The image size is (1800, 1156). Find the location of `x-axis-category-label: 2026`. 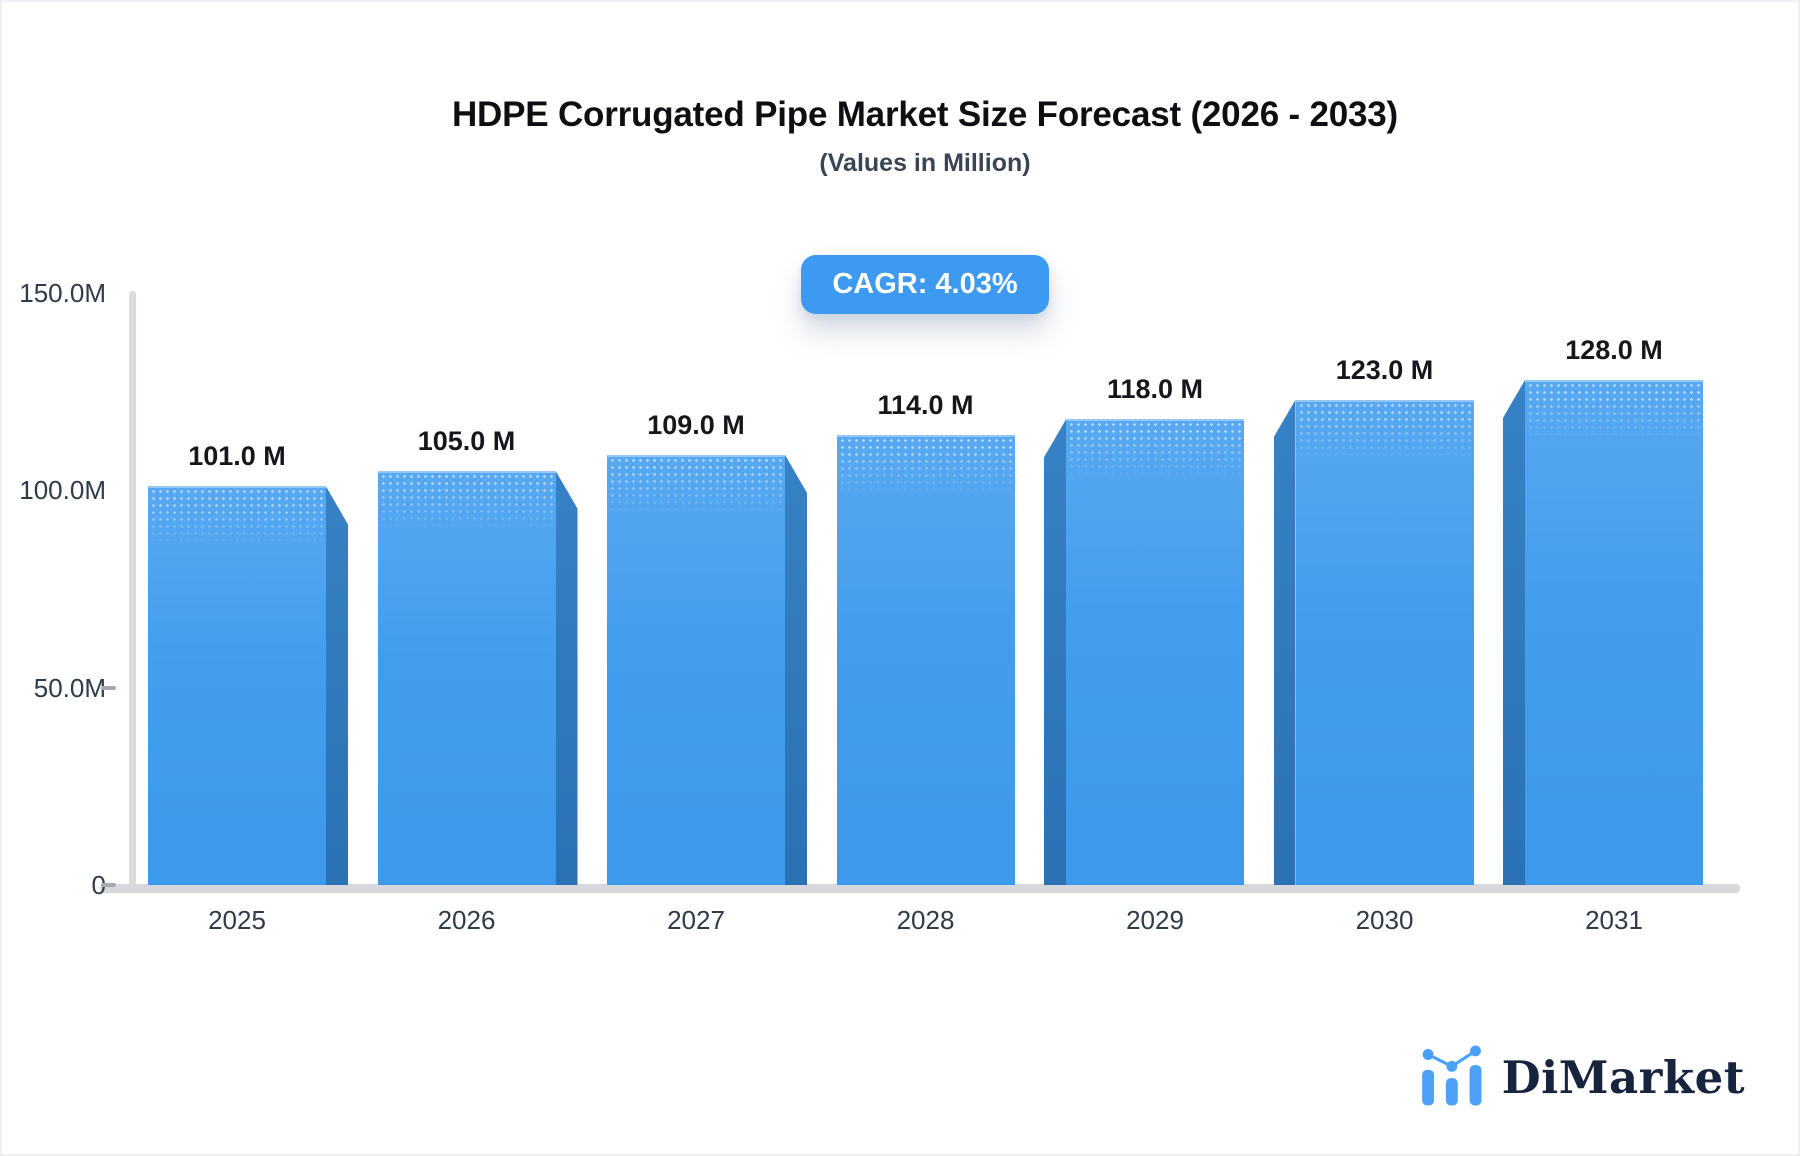

x-axis-category-label: 2026 is located at coordinates (466, 920).